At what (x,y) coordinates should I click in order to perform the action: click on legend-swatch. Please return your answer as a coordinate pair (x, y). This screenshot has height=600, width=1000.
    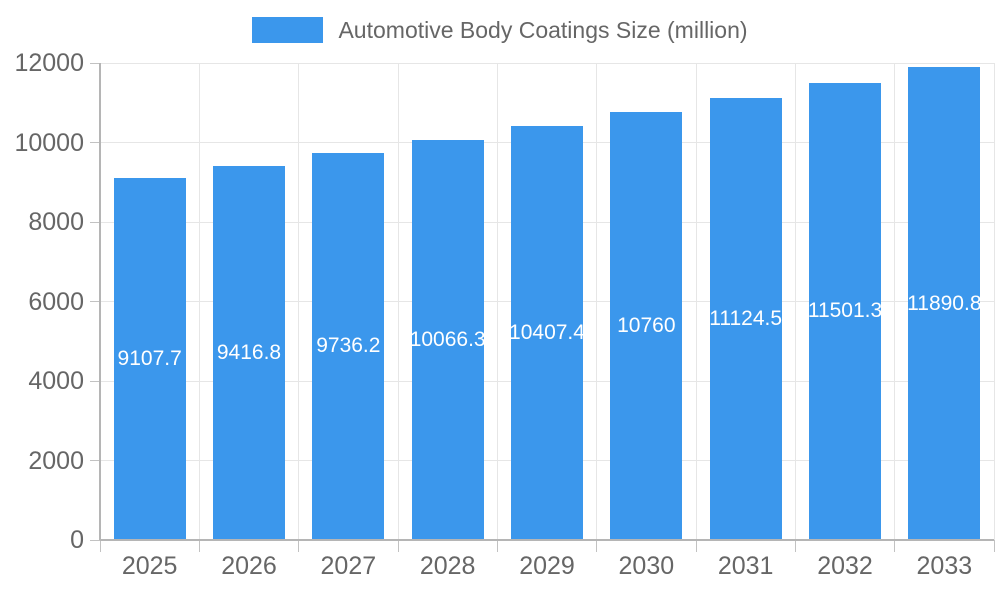
    Looking at the image, I should click on (288, 30).